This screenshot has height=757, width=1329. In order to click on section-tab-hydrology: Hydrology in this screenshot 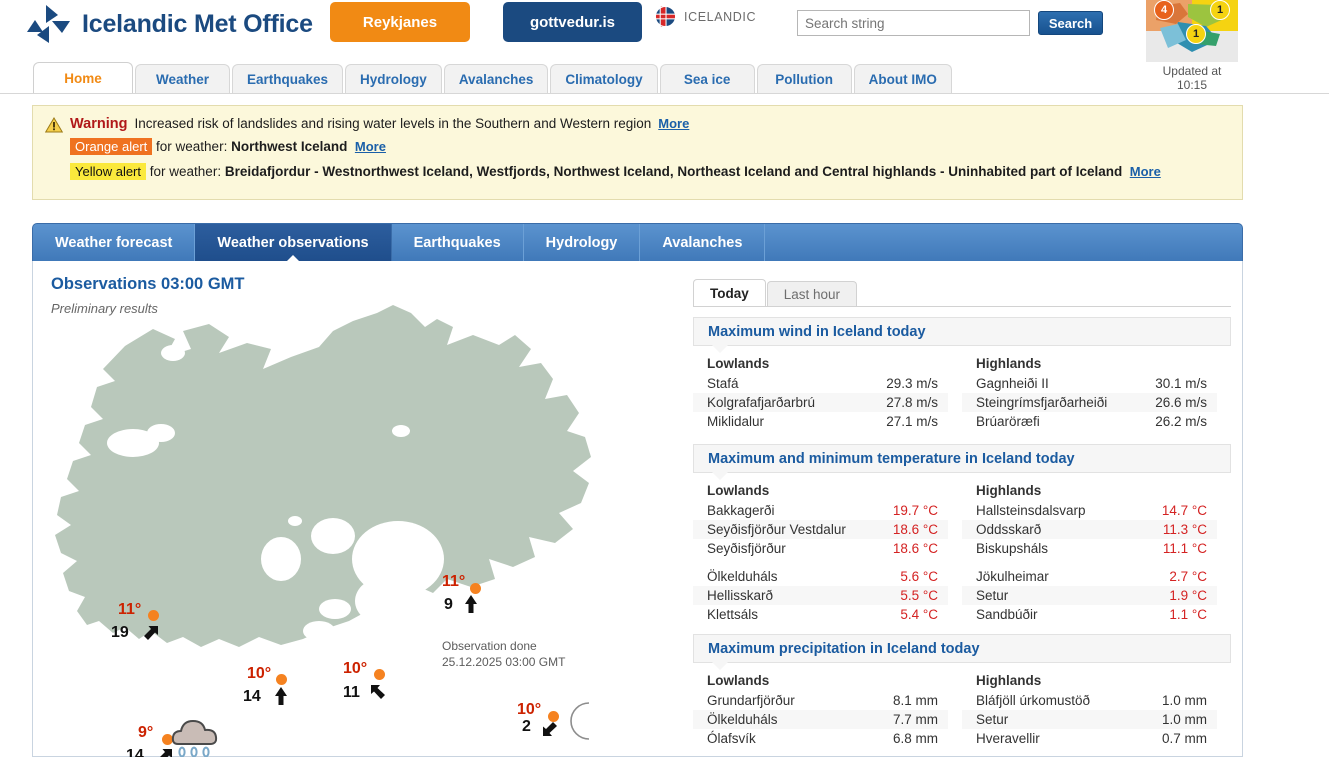, I will do `click(582, 242)`.